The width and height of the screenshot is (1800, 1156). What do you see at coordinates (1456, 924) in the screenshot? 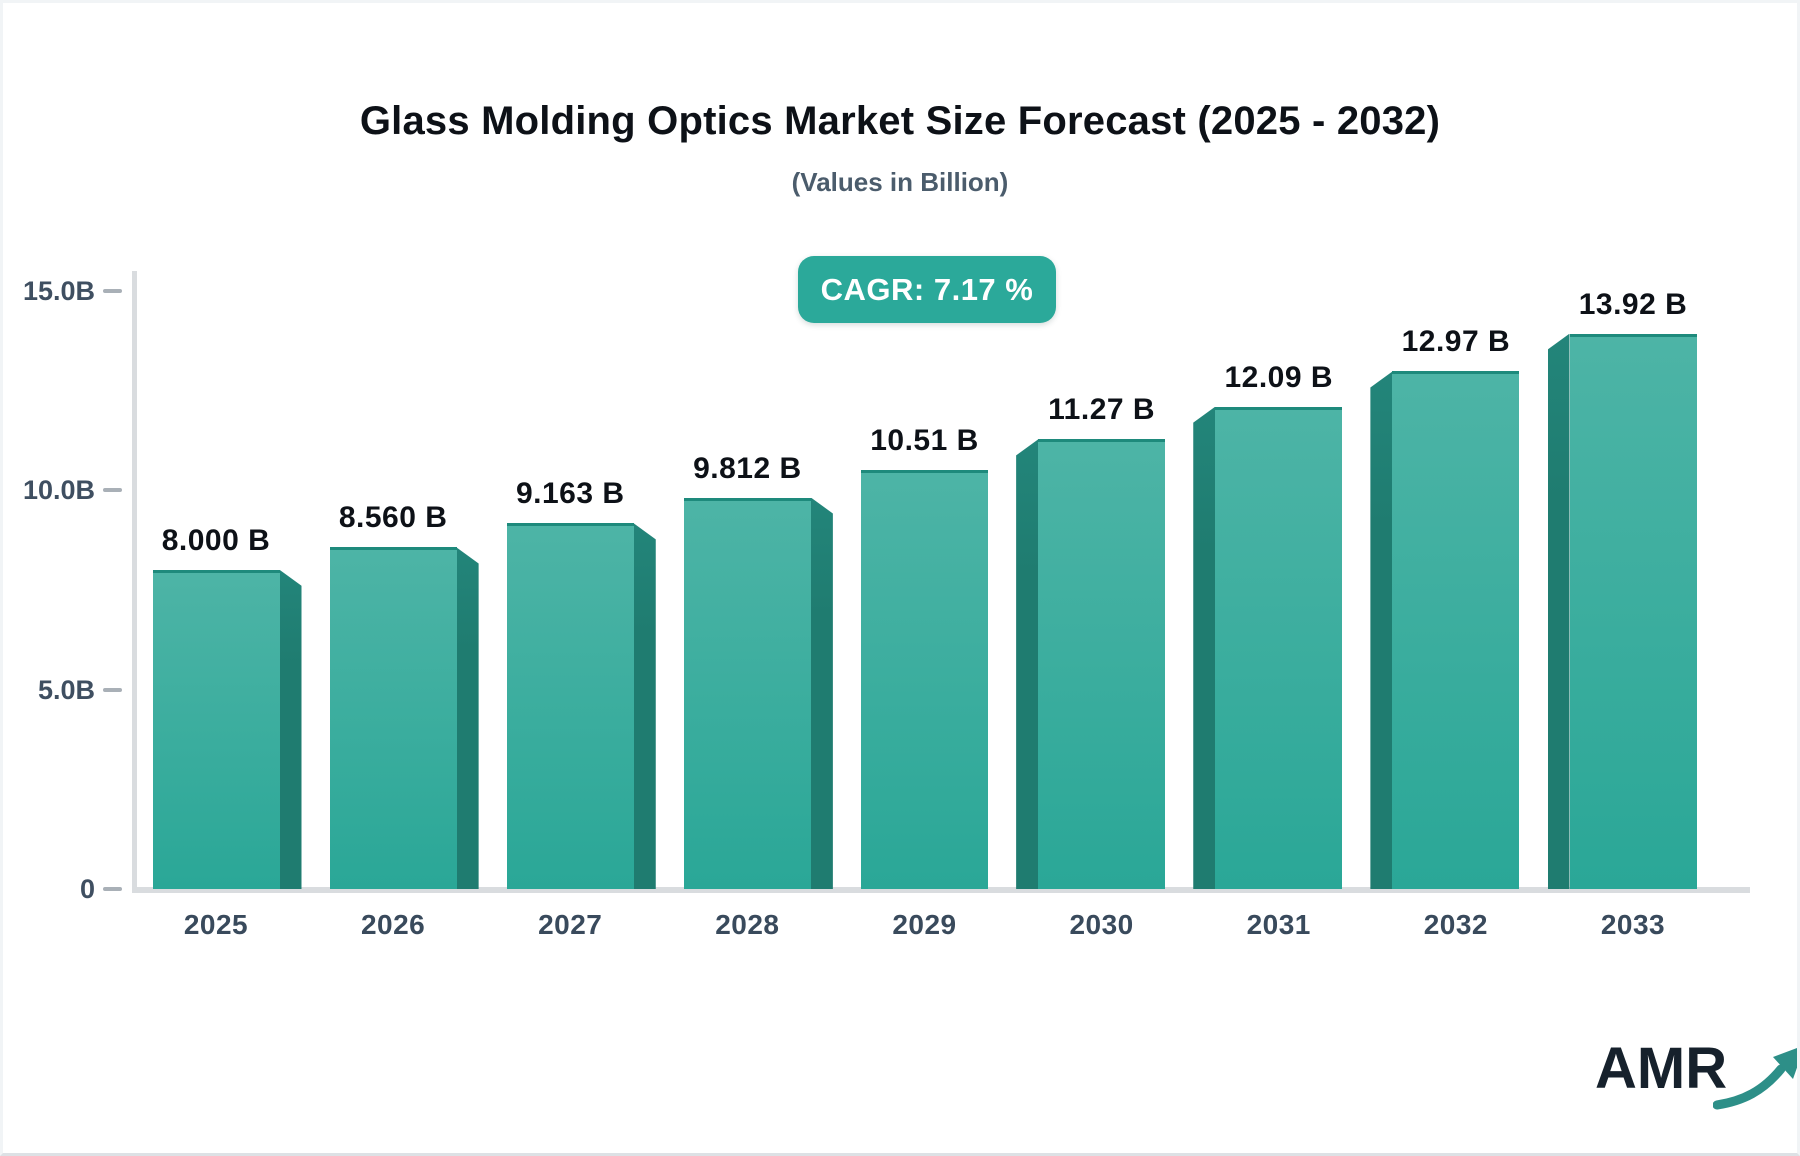
I see `x-tick-label-2032: 2032` at bounding box center [1456, 924].